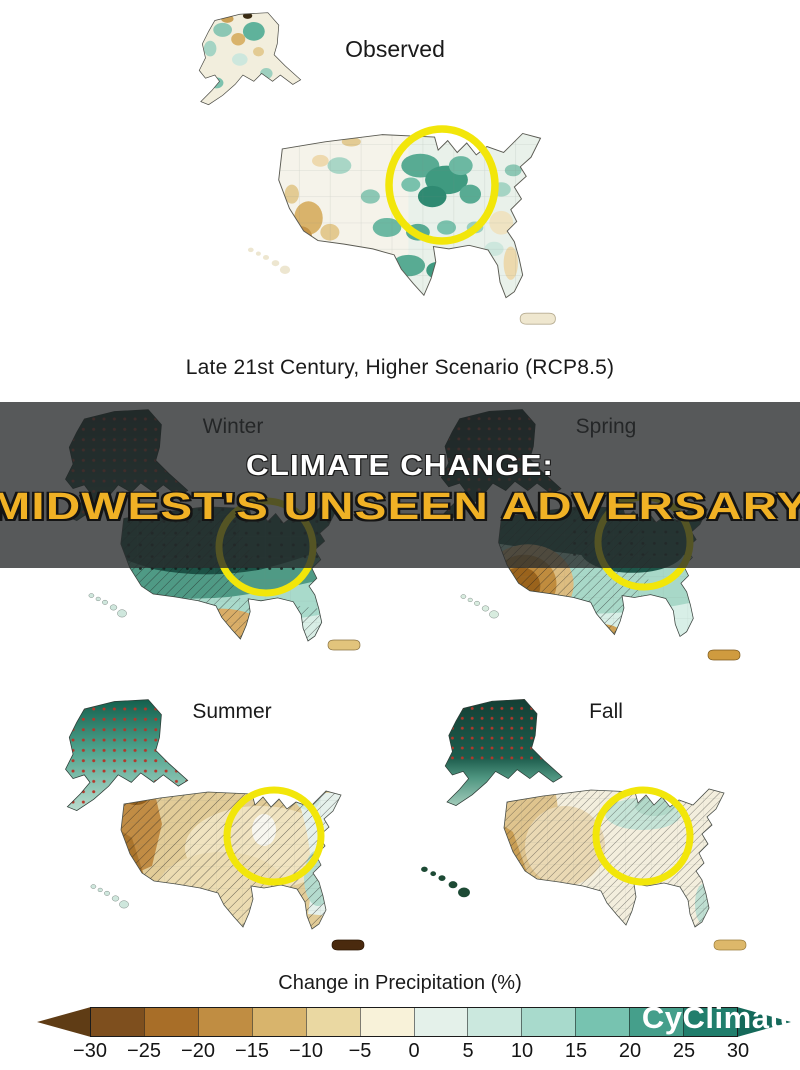 Image resolution: width=800 pixels, height=1070 pixels. What do you see at coordinates (606, 711) in the screenshot?
I see `fall-map-title: Fall` at bounding box center [606, 711].